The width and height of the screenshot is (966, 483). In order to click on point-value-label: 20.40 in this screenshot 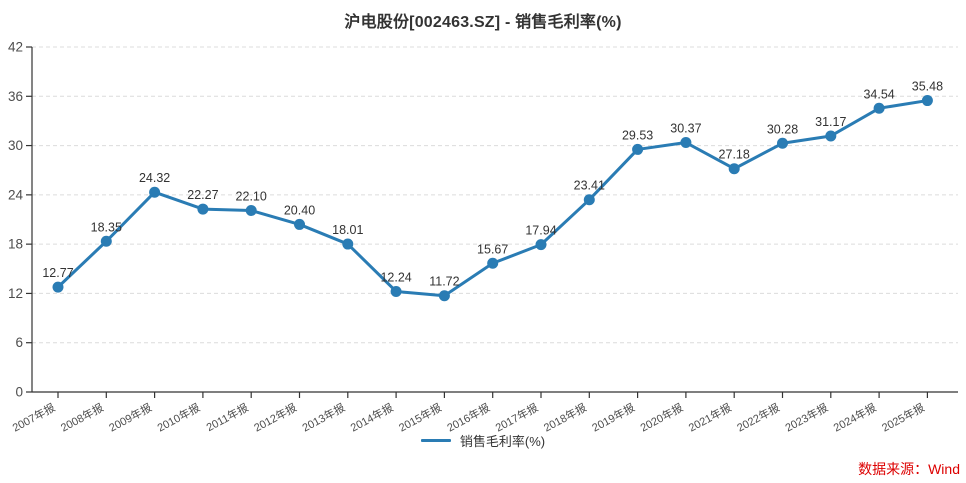, I will do `click(299, 210)`.